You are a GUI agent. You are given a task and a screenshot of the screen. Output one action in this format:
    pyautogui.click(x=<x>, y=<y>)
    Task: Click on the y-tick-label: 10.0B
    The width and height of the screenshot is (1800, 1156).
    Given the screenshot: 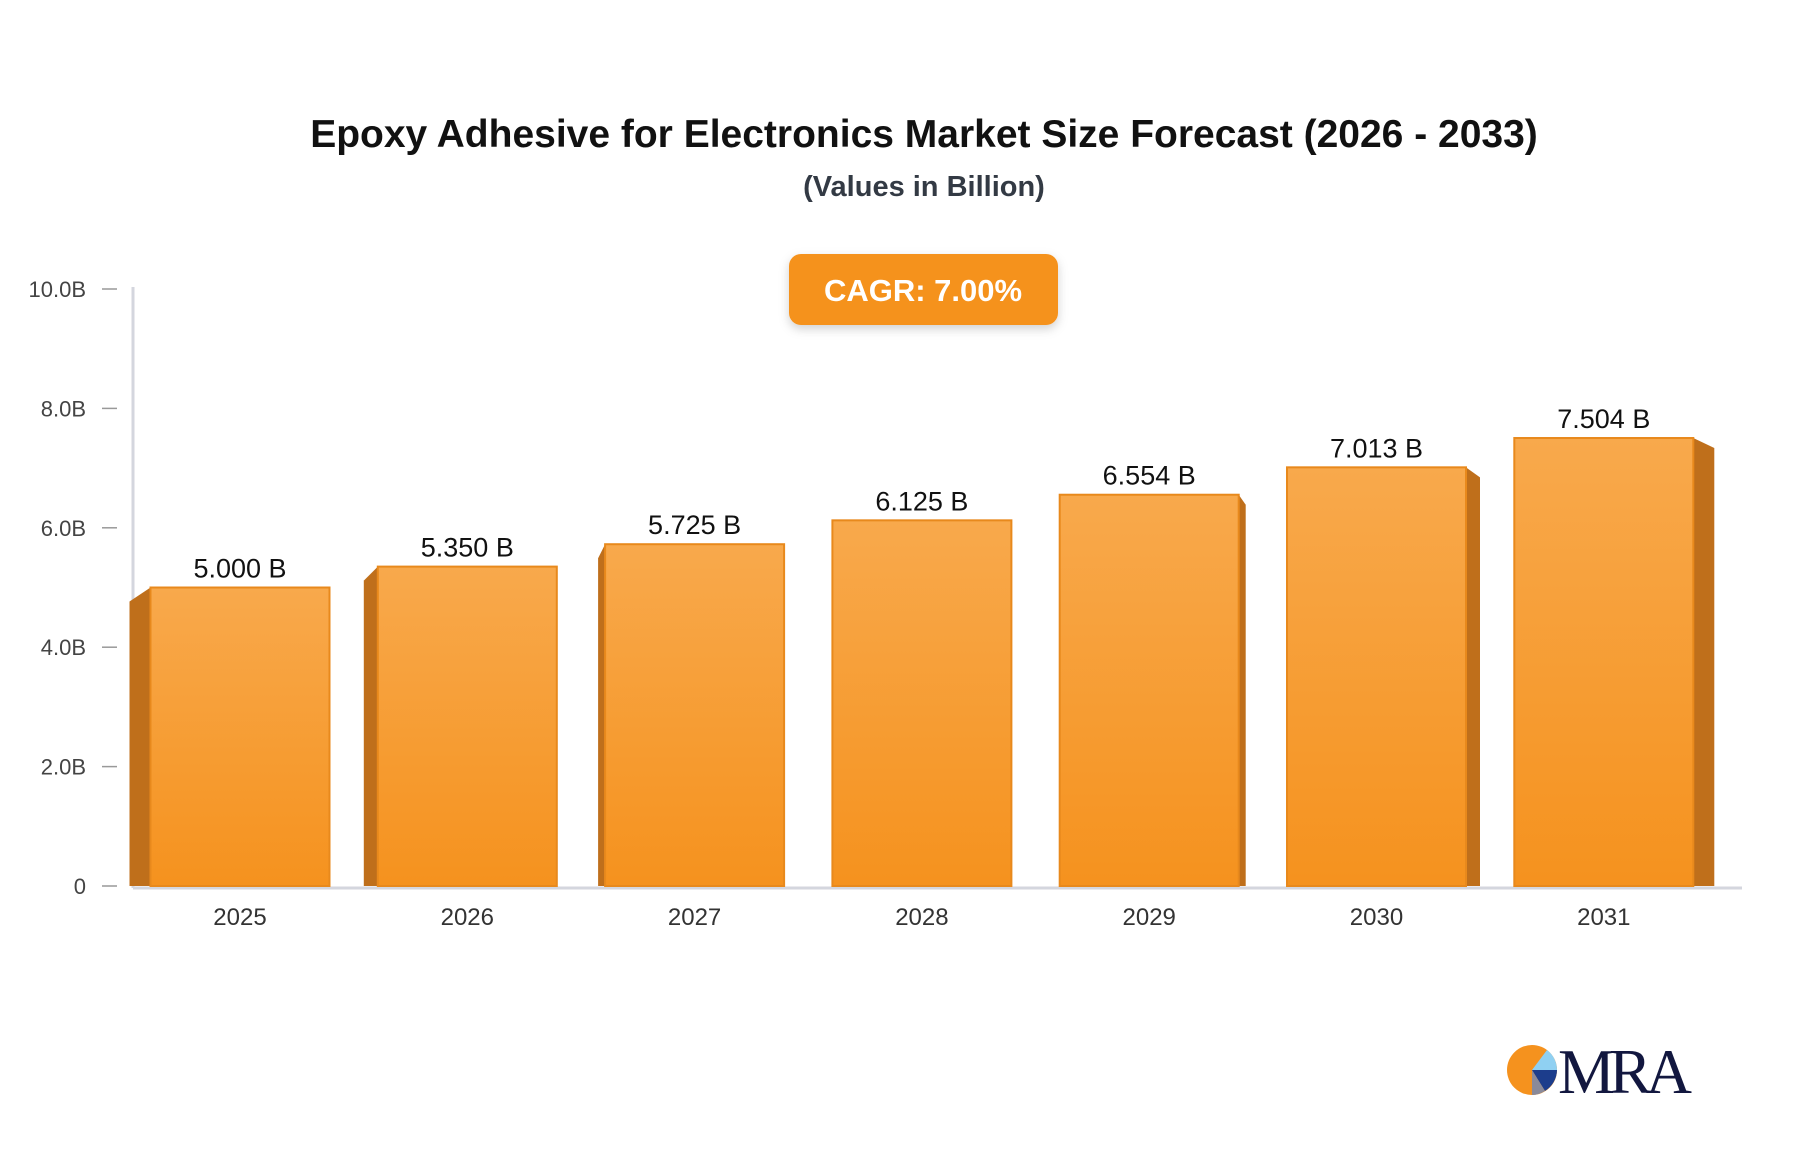 What is the action you would take?
    pyautogui.click(x=58, y=289)
    